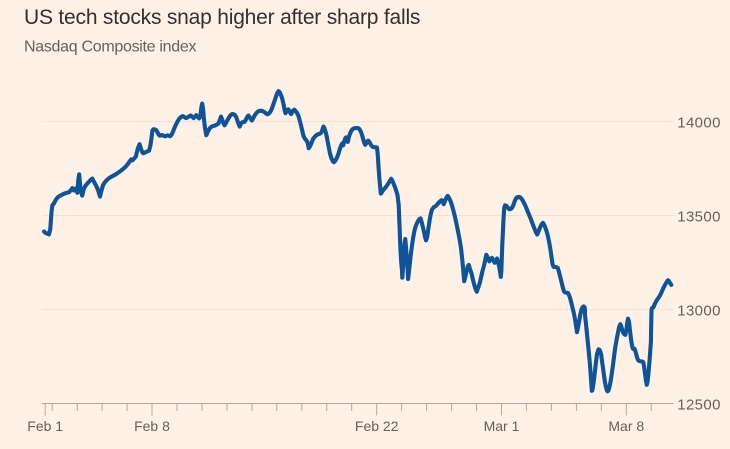  I want to click on svg-text: Nasdaq Composite index, so click(110, 47).